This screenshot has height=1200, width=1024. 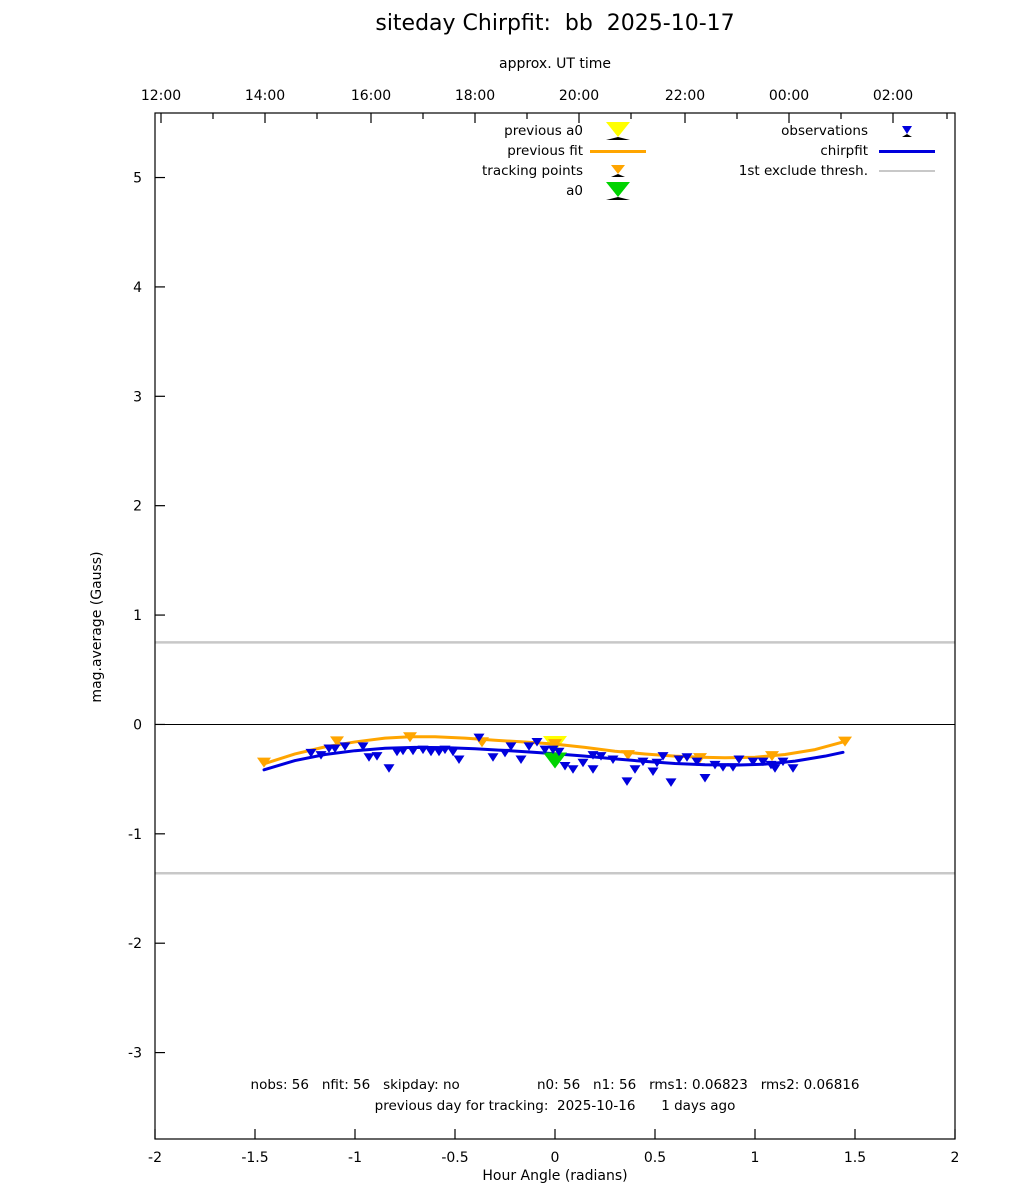 I want to click on x-tick-label: -1.5, so click(x=254, y=1158).